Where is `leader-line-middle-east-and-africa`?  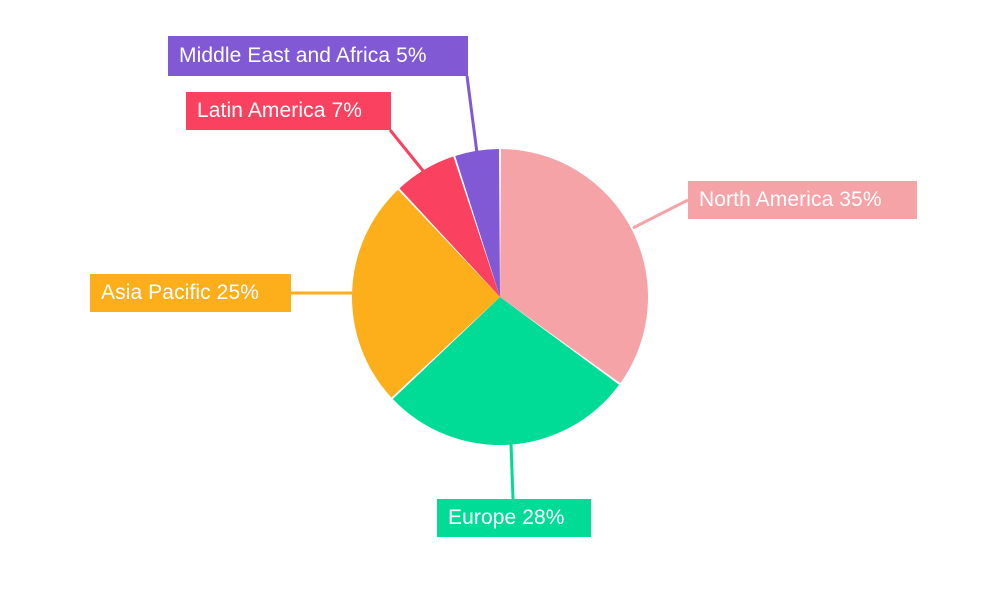 leader-line-middle-east-and-africa is located at coordinates (472, 114).